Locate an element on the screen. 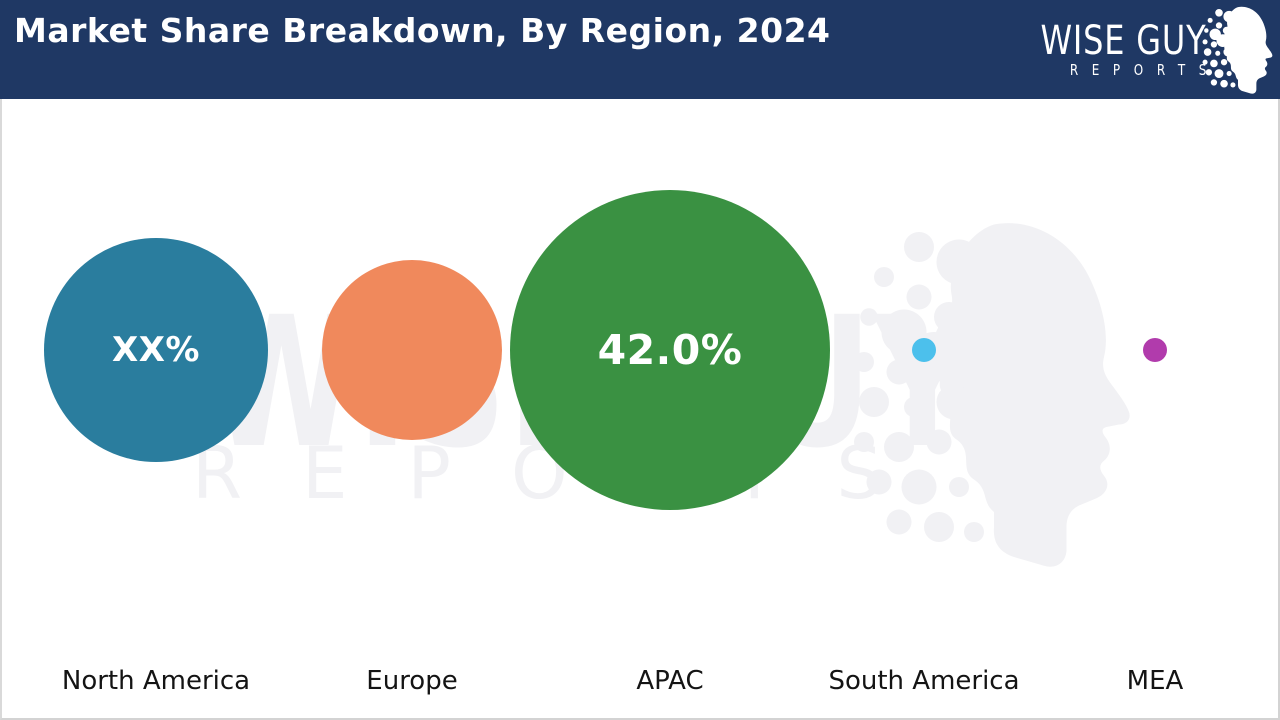 The width and height of the screenshot is (1280, 720). wise-guy-logo: WISE GUY REPORTS is located at coordinates (1137, 49).